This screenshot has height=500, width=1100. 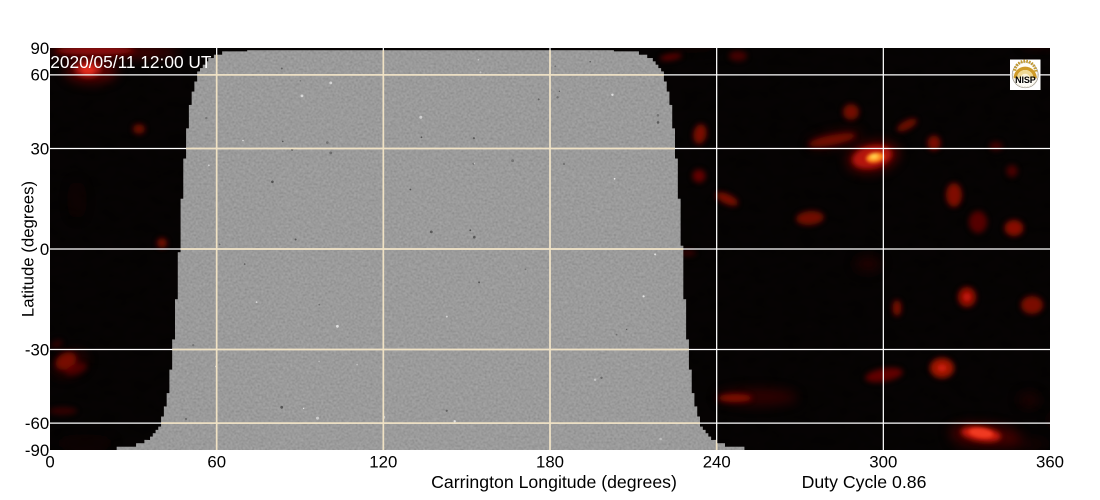 I want to click on svg-text: Duty Cycle 0.86, so click(x=864, y=482).